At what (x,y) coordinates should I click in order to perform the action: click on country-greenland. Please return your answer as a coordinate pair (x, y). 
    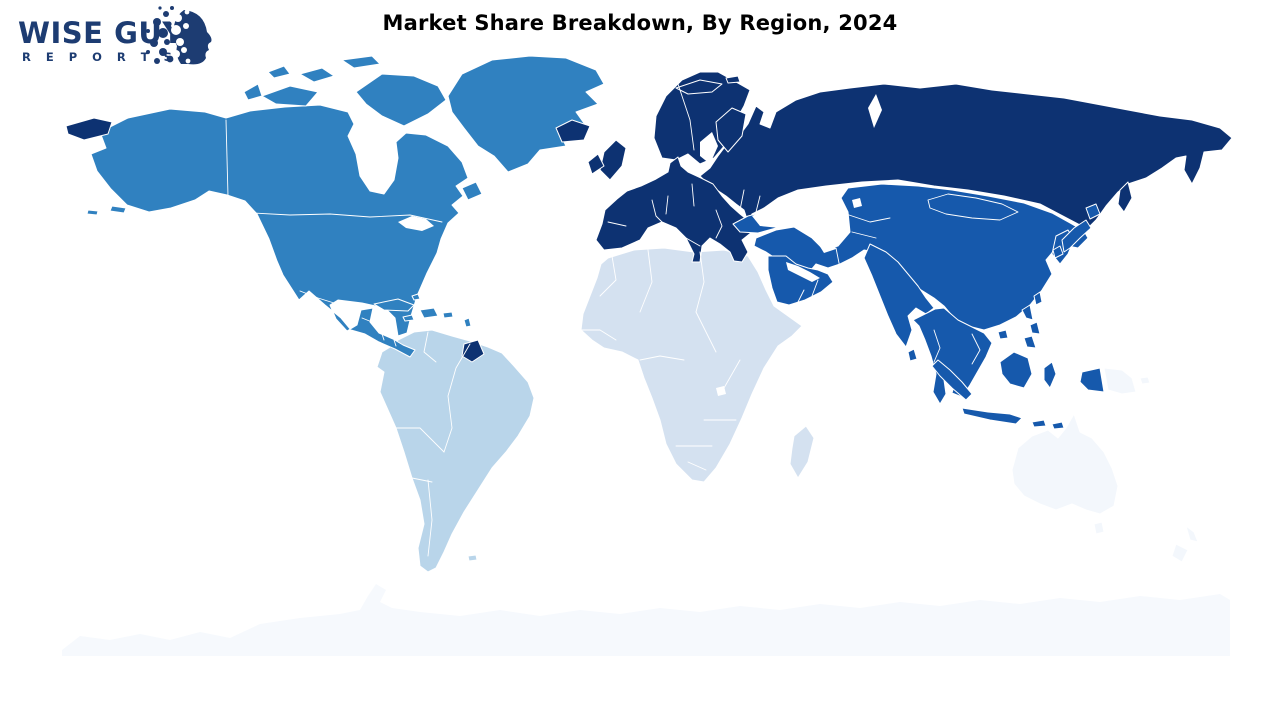
    Looking at the image, I should click on (526, 114).